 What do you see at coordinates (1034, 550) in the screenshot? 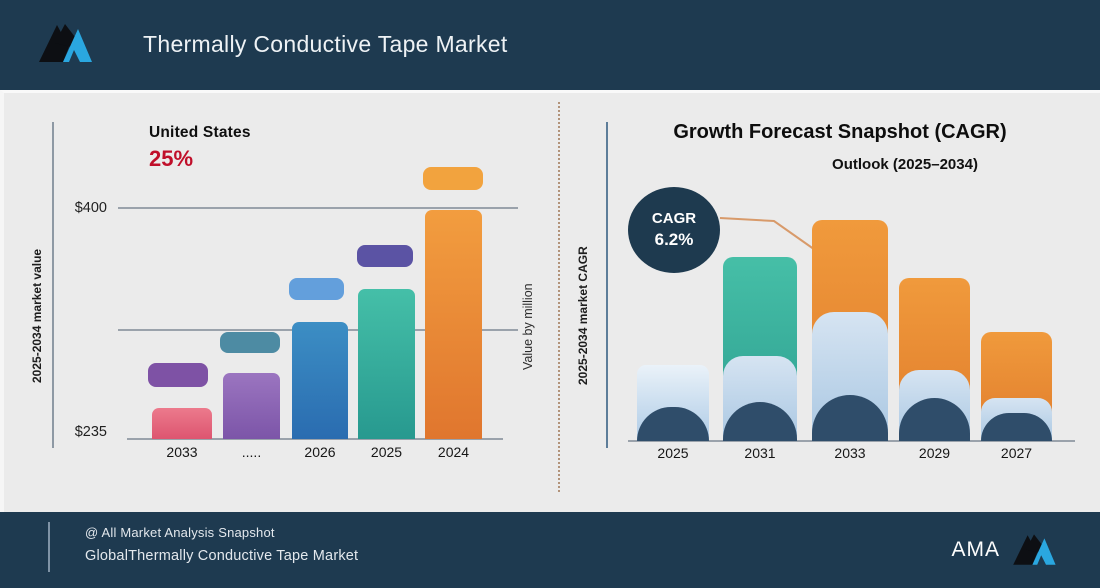
I see `ama-mountain-logo-icon-footer` at bounding box center [1034, 550].